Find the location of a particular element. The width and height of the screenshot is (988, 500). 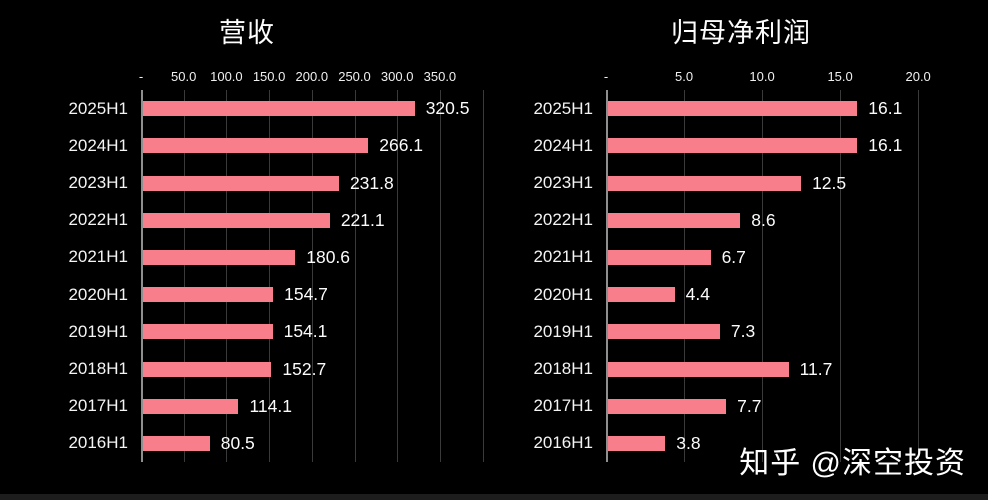

bar-row: 154.7 is located at coordinates (313, 294).